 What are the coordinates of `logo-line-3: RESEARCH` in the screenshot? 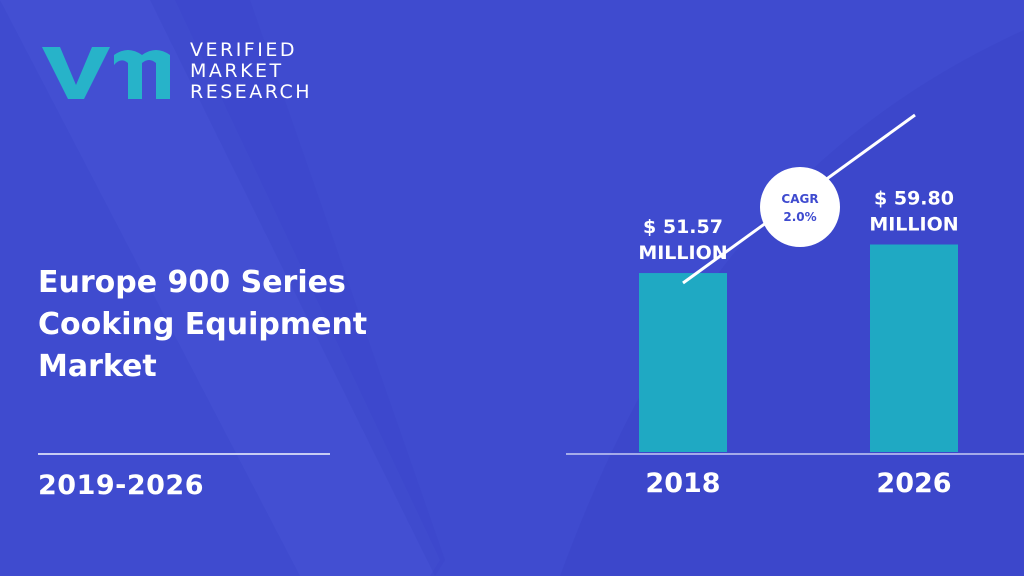 It's located at (251, 92).